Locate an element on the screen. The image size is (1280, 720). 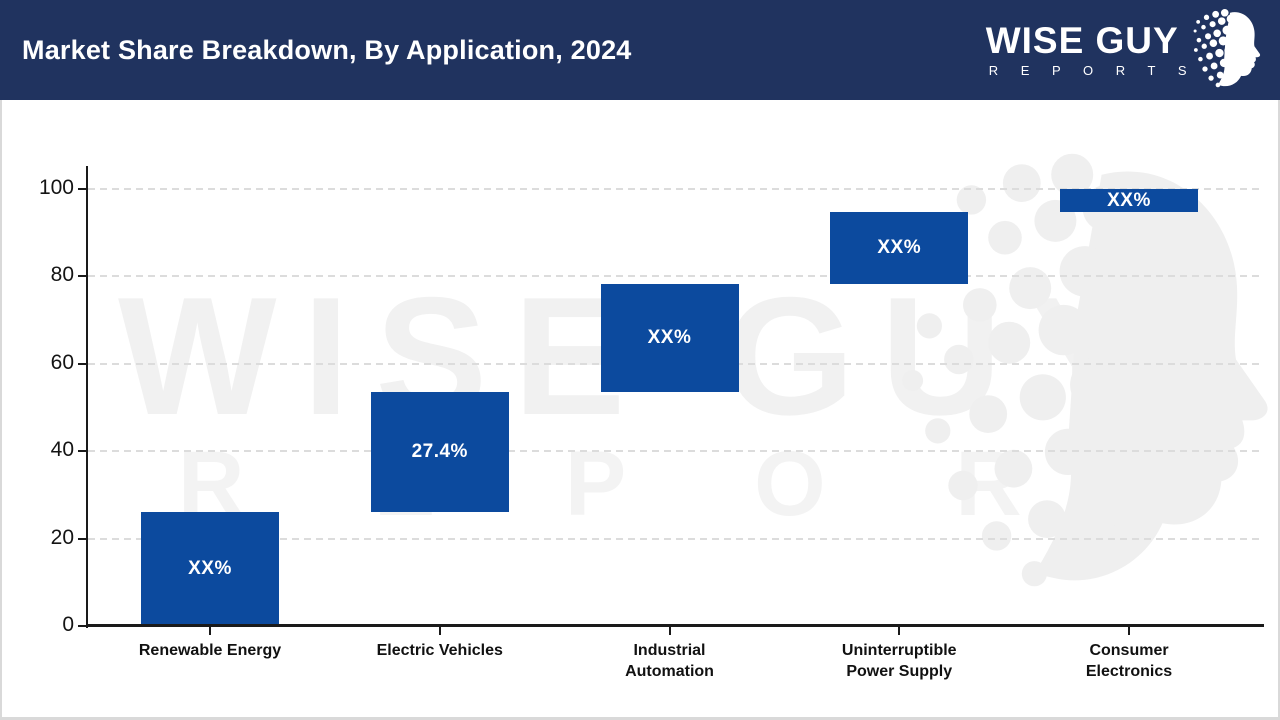
bar-0: XX% is located at coordinates (210, 569).